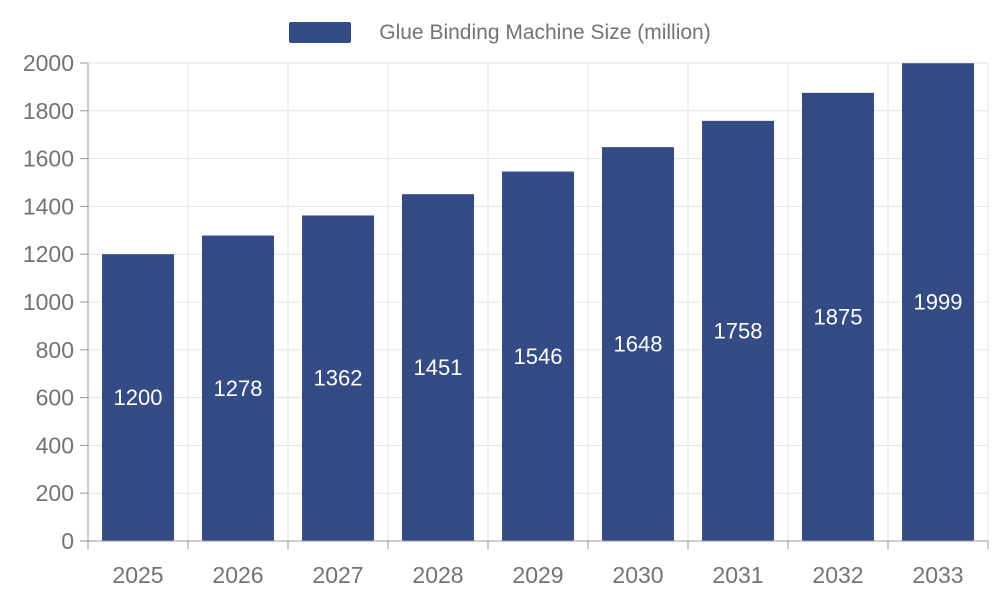 This screenshot has width=1000, height=600. I want to click on x-tick-label: 2026, so click(237, 575).